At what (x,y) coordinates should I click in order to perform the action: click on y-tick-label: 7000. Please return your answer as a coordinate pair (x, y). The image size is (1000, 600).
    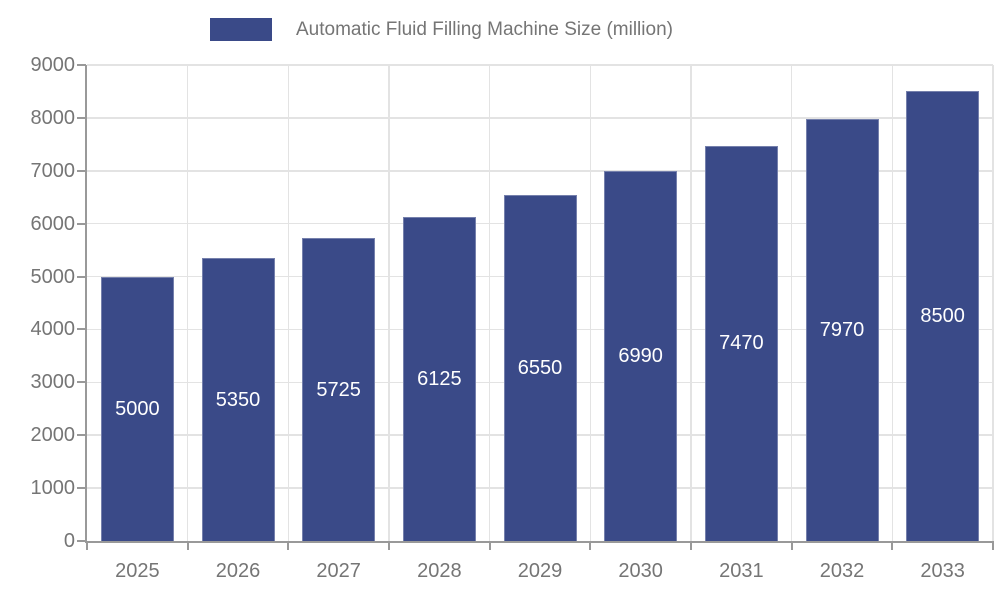
    Looking at the image, I should click on (53, 170).